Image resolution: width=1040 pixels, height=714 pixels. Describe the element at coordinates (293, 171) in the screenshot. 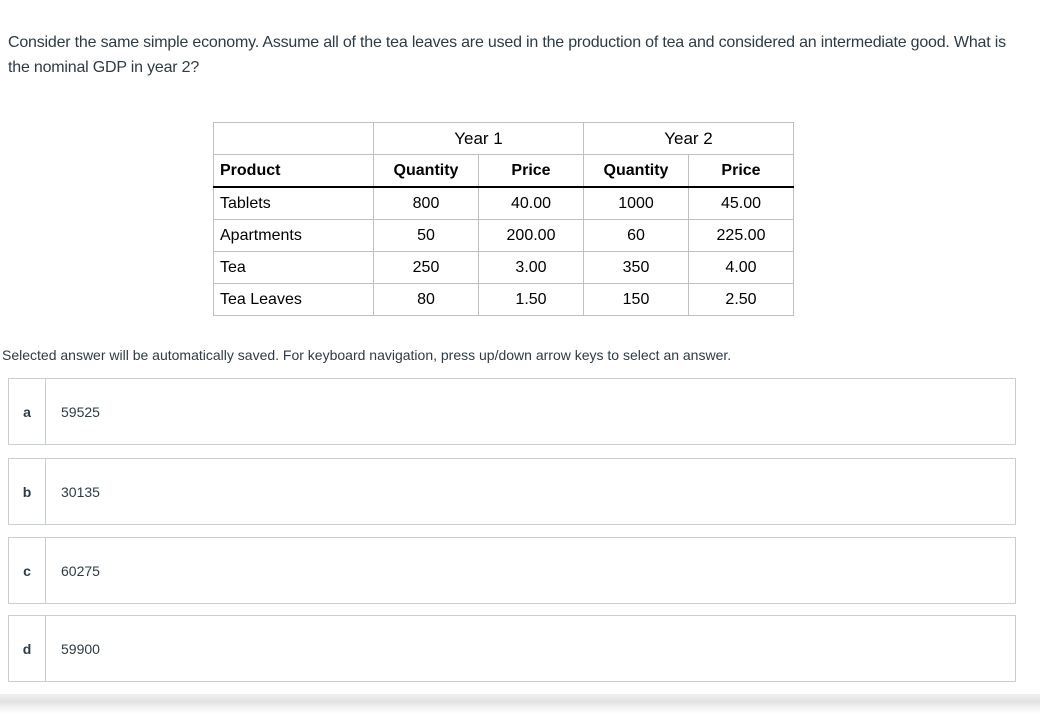

I see `column-header-product: Product` at that location.